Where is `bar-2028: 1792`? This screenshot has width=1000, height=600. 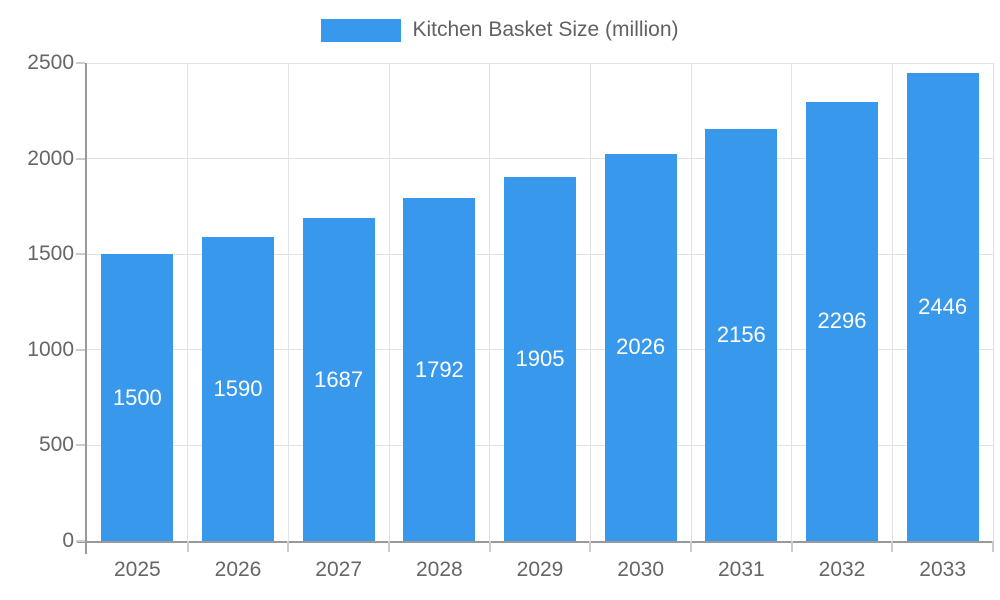 bar-2028: 1792 is located at coordinates (439, 369).